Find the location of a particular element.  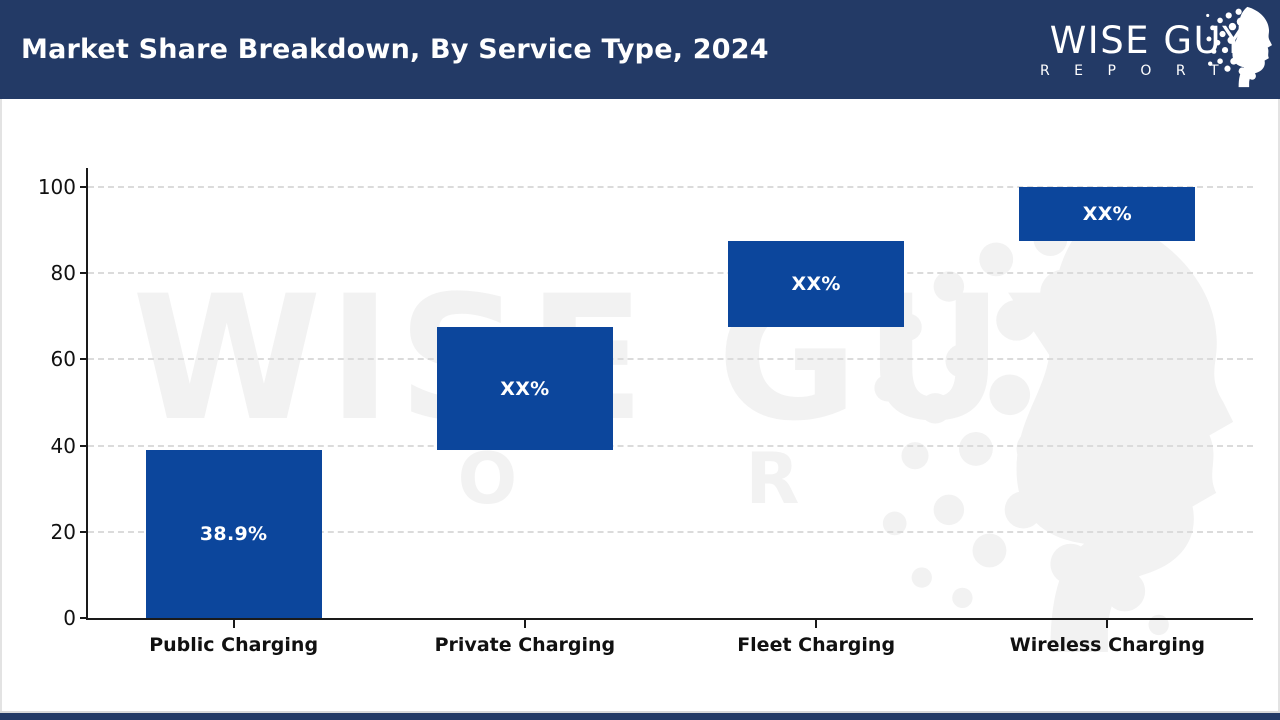

x-axis-label-fleet-charging: Fleet Charging is located at coordinates (816, 645).